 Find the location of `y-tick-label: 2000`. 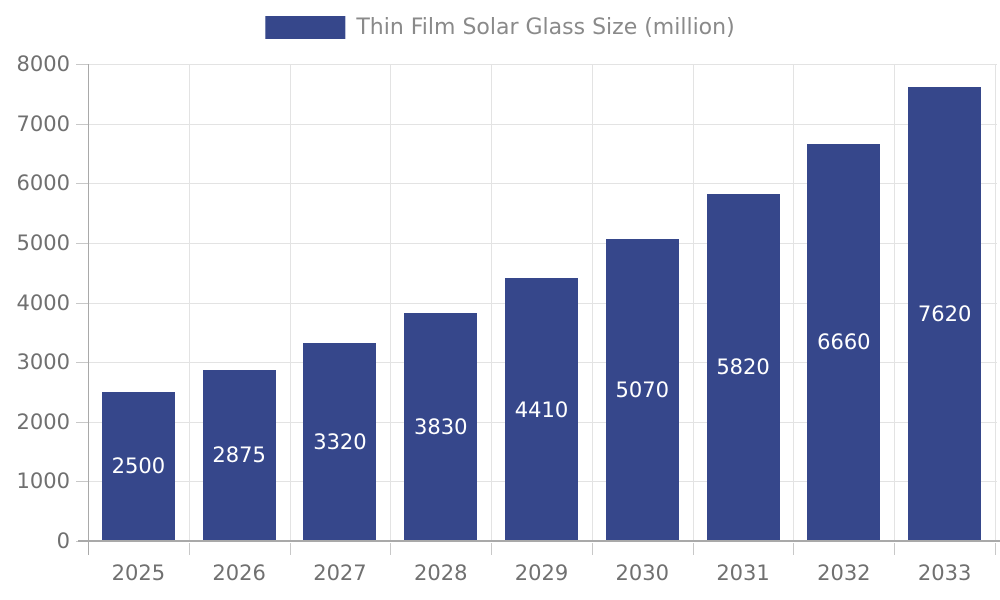

y-tick-label: 2000 is located at coordinates (43, 421).